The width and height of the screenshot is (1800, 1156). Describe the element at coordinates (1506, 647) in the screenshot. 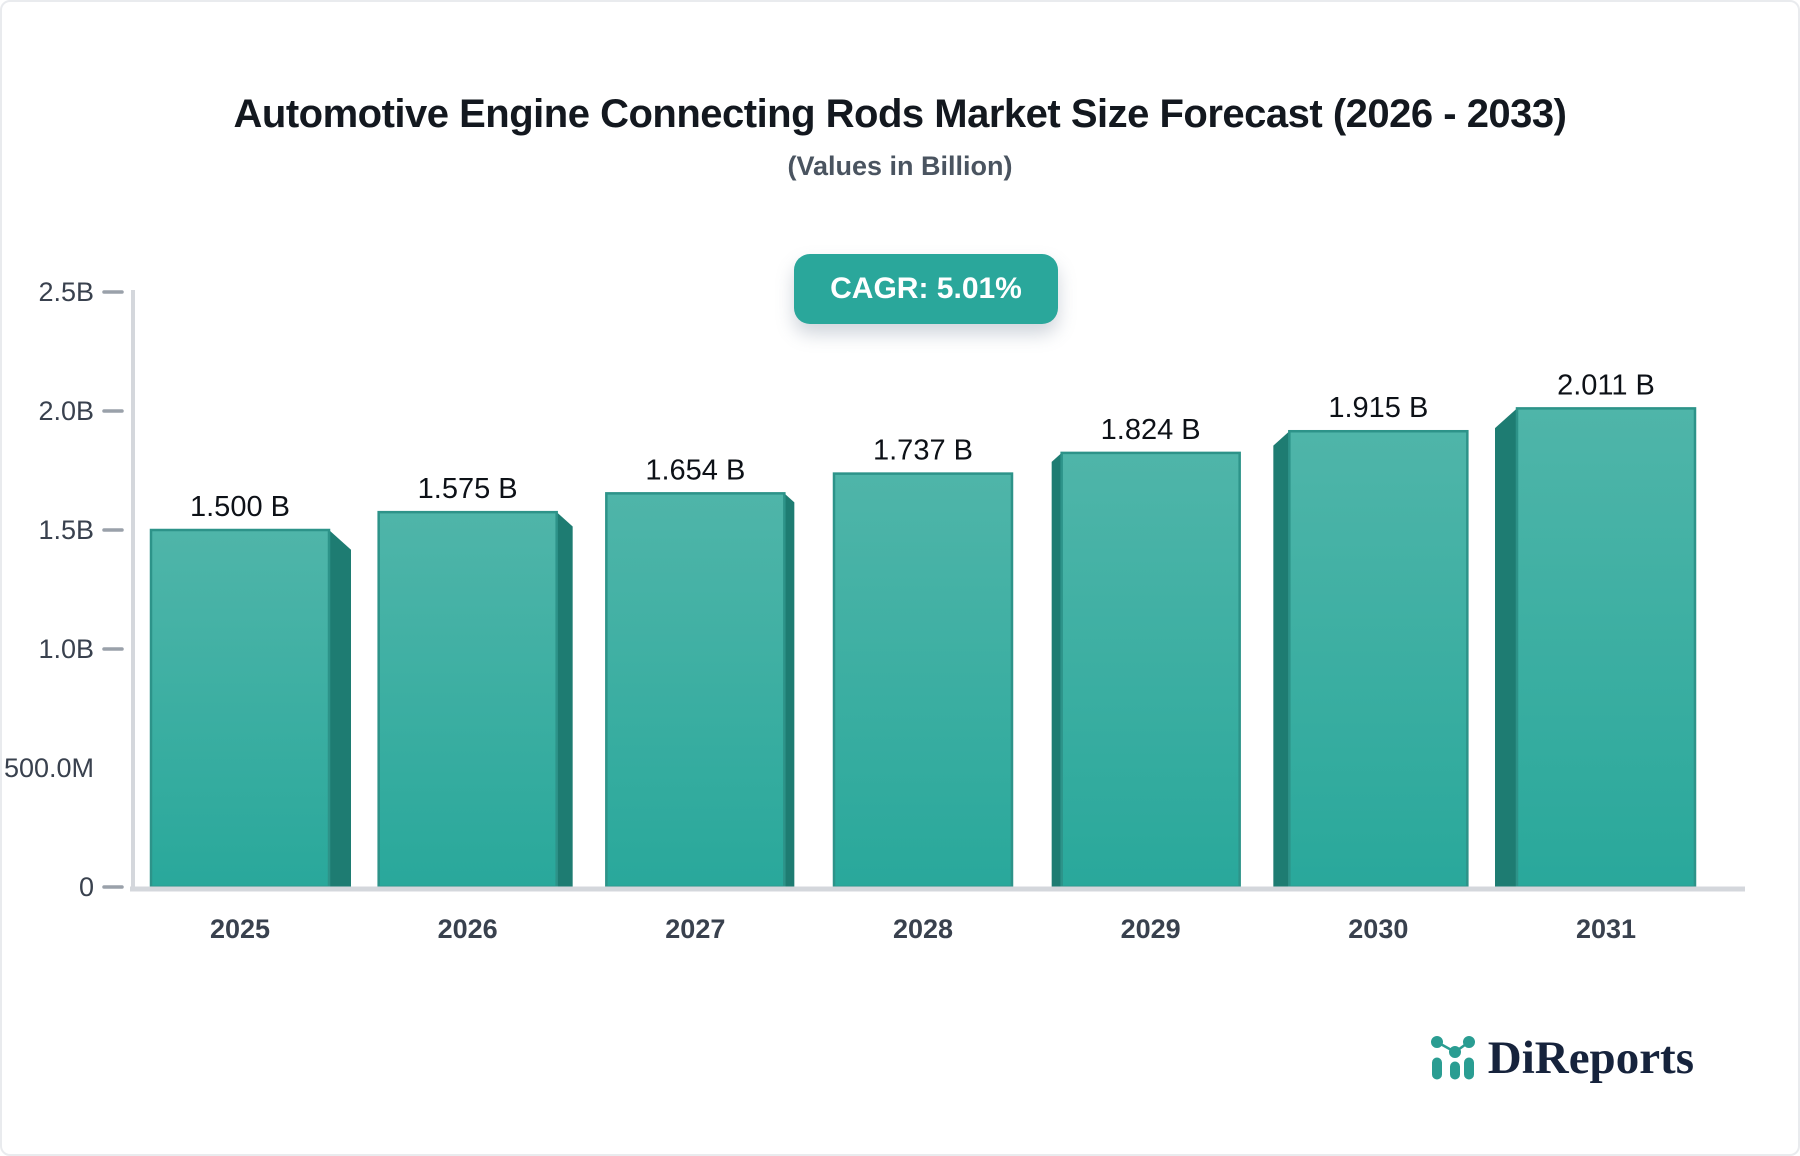

I see `bar-side-2031` at that location.